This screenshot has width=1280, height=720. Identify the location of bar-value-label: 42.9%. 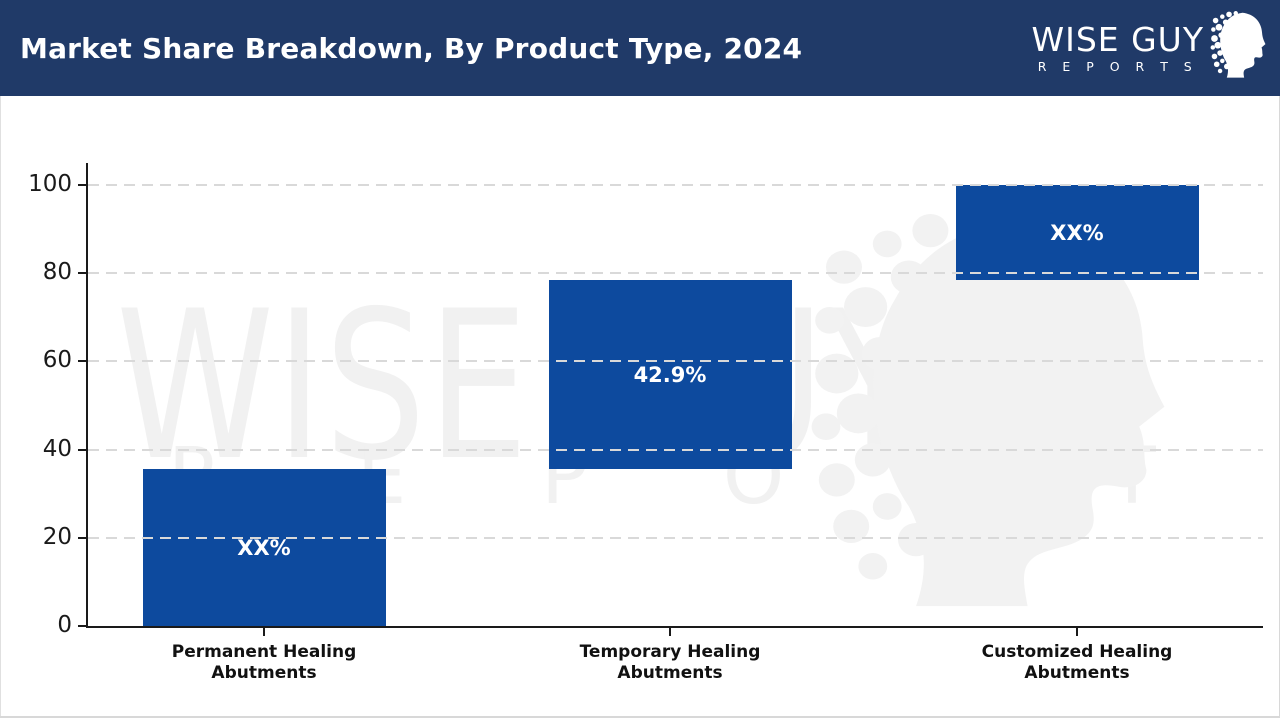
(670, 374).